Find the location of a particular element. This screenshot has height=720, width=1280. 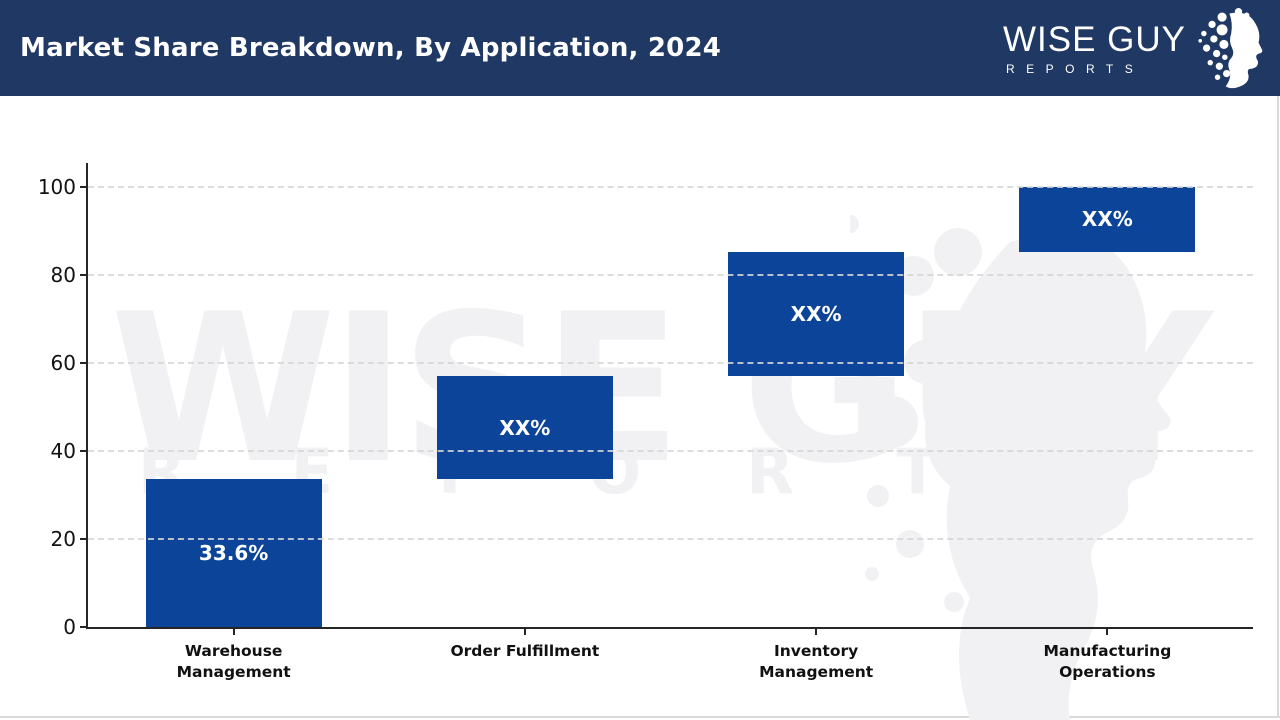

right-hairline is located at coordinates (1278, 407).